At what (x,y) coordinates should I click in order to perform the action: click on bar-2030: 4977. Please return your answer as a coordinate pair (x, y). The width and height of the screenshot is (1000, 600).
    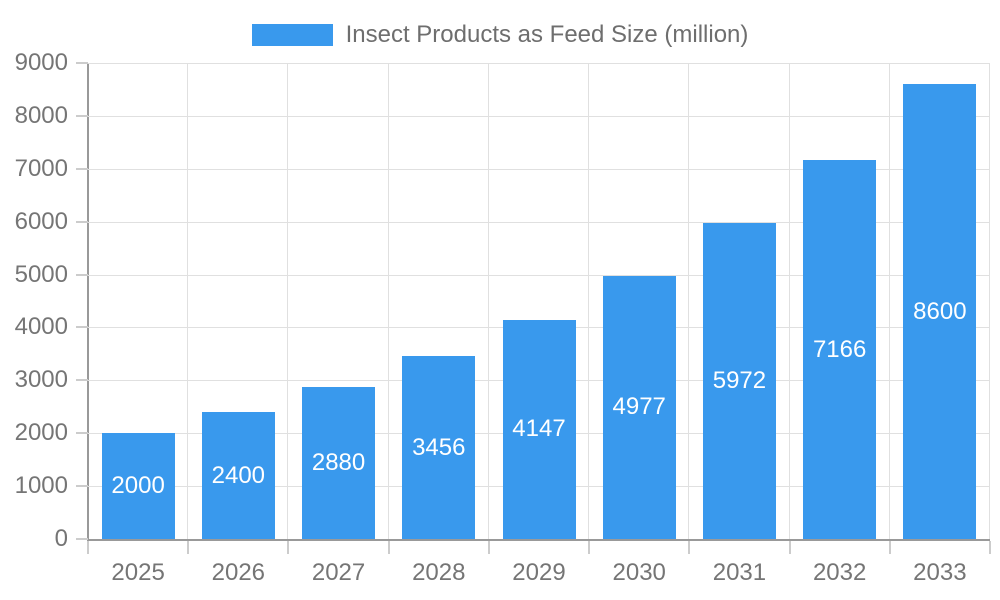
    Looking at the image, I should click on (639, 407).